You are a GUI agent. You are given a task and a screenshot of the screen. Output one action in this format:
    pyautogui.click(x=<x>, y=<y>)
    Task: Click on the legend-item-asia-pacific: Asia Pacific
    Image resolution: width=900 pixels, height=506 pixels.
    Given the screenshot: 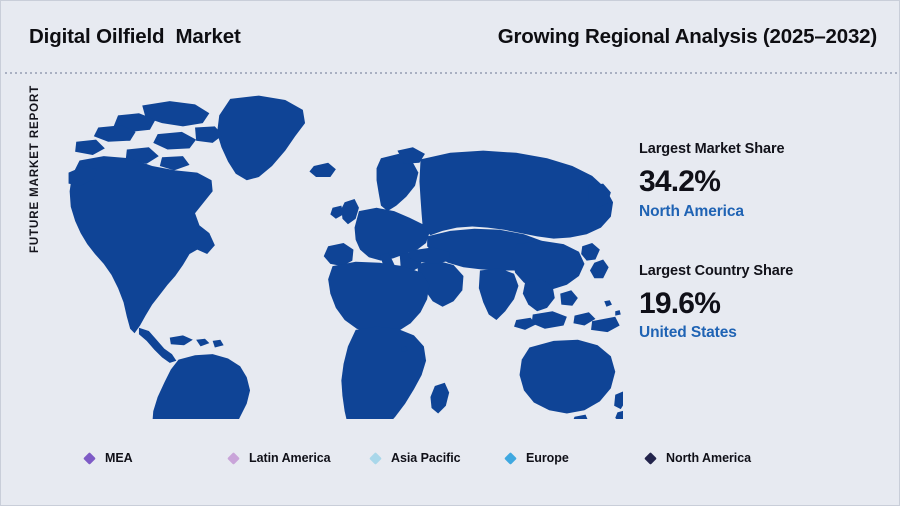 What is the action you would take?
    pyautogui.click(x=415, y=458)
    